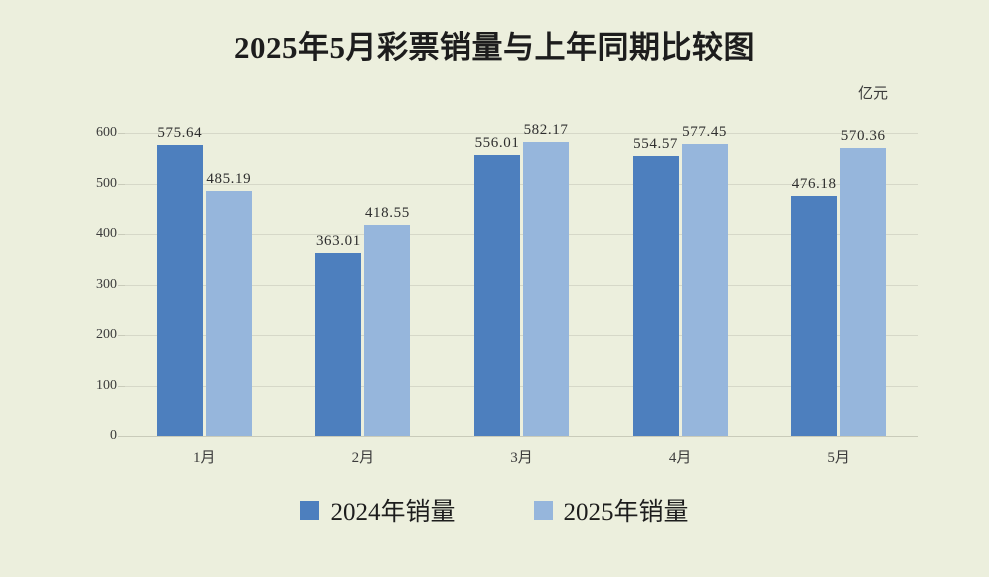 Image resolution: width=989 pixels, height=577 pixels. I want to click on y-axis-tick-label: 300, so click(106, 284).